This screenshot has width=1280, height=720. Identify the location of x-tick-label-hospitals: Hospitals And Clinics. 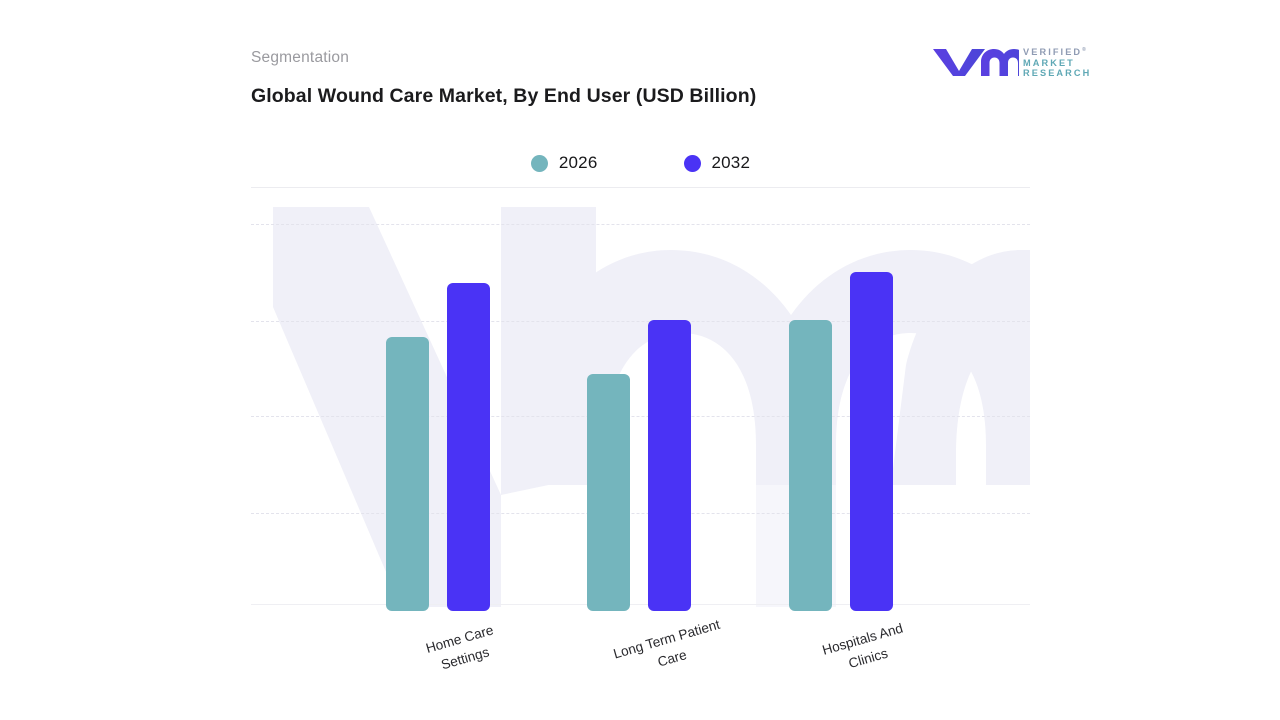
(862, 646).